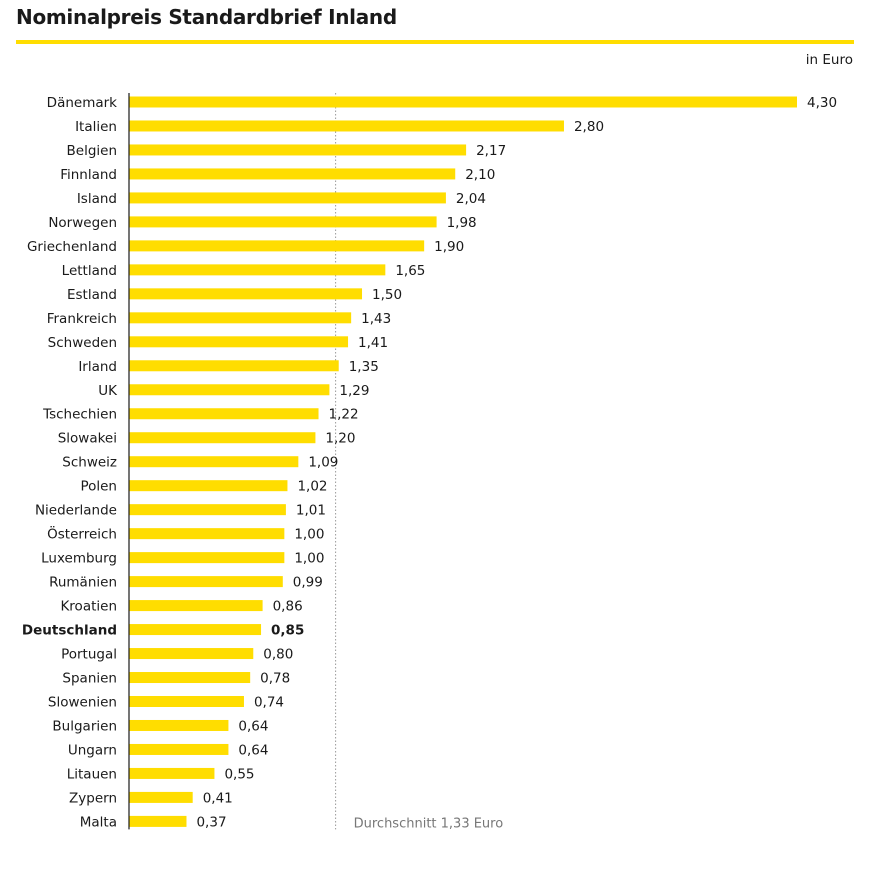 This screenshot has width=879, height=871. I want to click on category-label: Polen, so click(98, 487).